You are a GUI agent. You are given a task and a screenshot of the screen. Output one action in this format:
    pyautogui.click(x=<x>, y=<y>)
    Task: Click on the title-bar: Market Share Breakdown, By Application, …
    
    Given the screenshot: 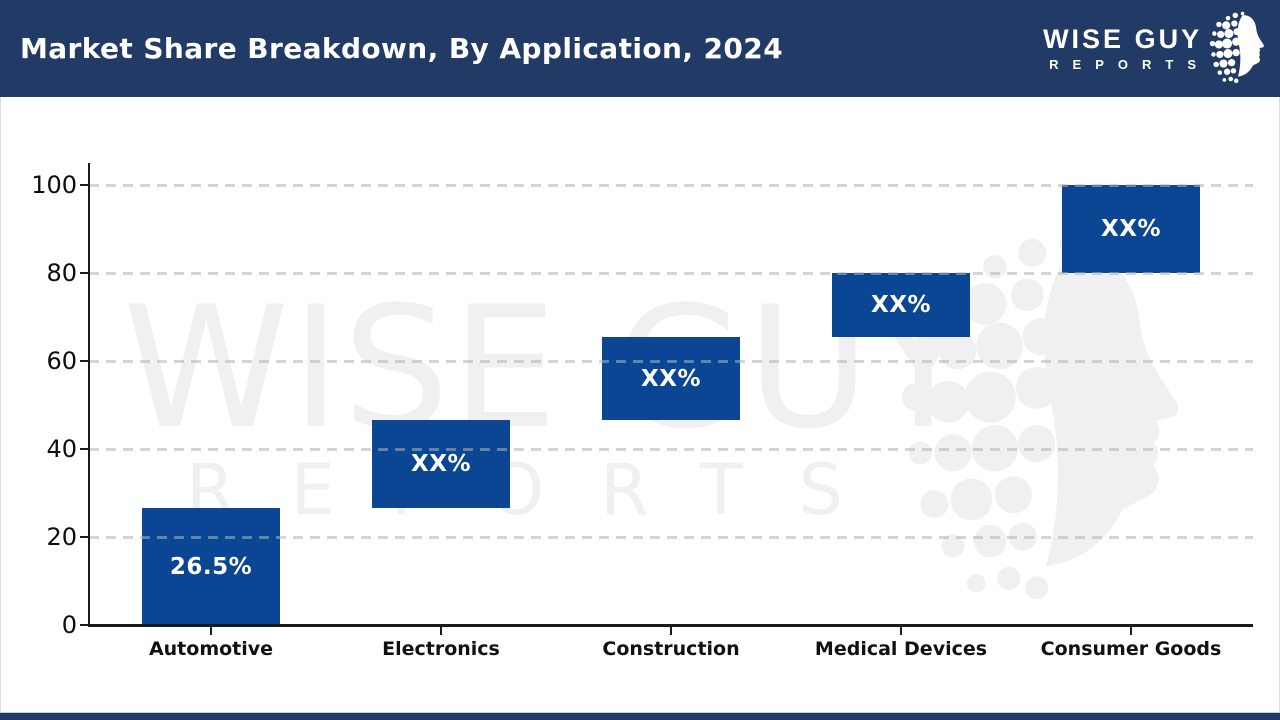 What is the action you would take?
    pyautogui.click(x=640, y=48)
    